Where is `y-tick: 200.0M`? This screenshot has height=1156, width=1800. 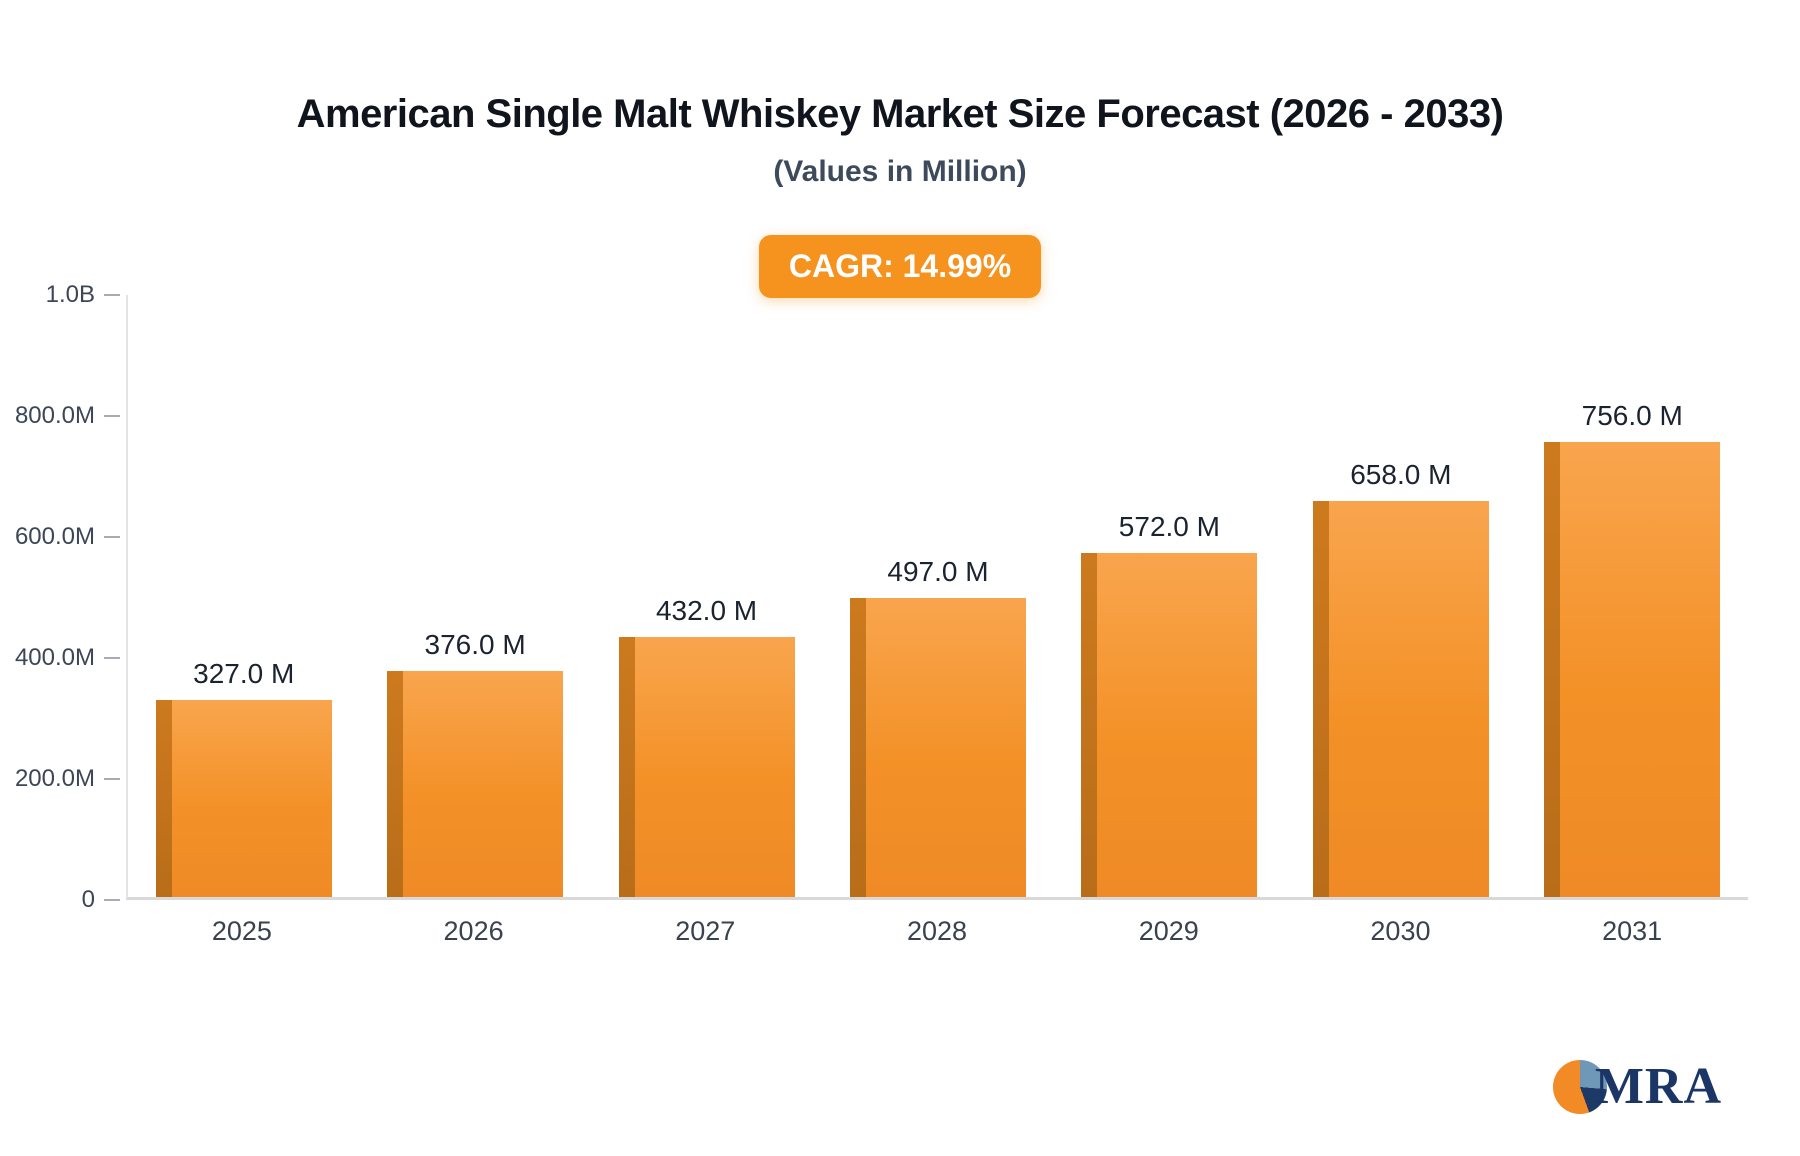
y-tick: 200.0M is located at coordinates (67, 779).